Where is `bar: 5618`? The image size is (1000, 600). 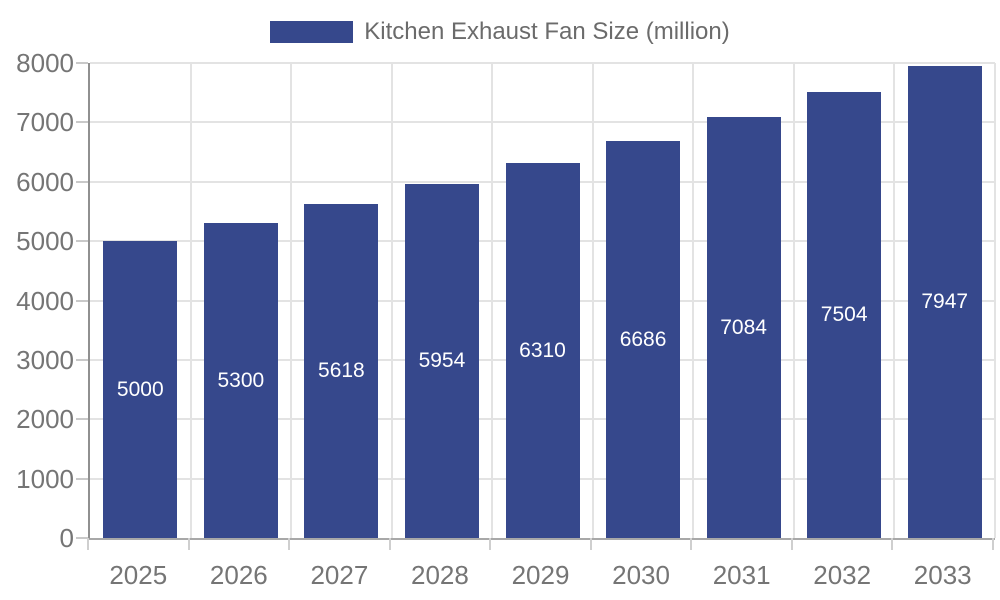 bar: 5618 is located at coordinates (341, 371).